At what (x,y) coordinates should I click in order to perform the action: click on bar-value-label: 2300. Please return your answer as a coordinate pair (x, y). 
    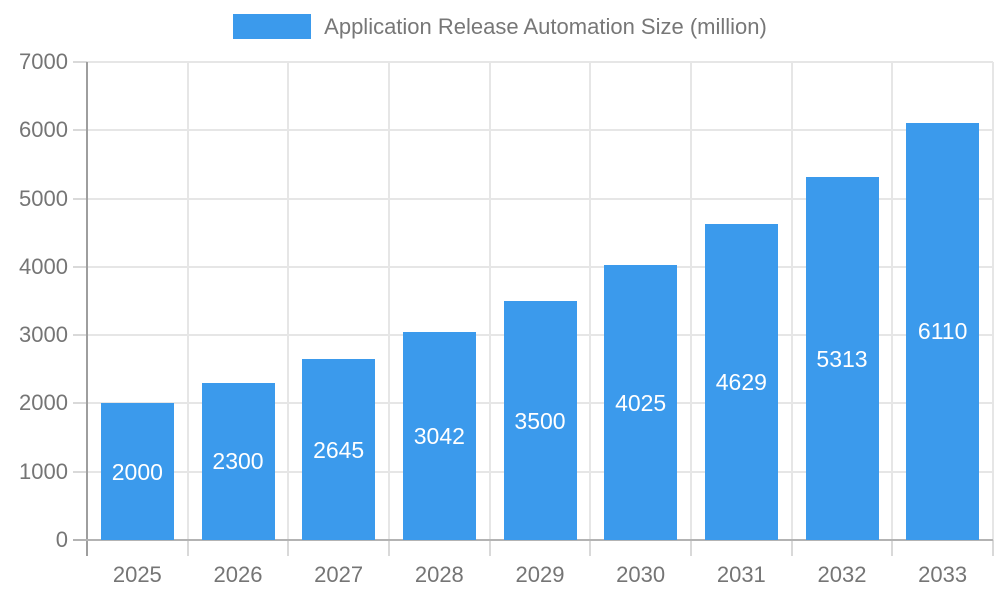
    Looking at the image, I should click on (238, 461).